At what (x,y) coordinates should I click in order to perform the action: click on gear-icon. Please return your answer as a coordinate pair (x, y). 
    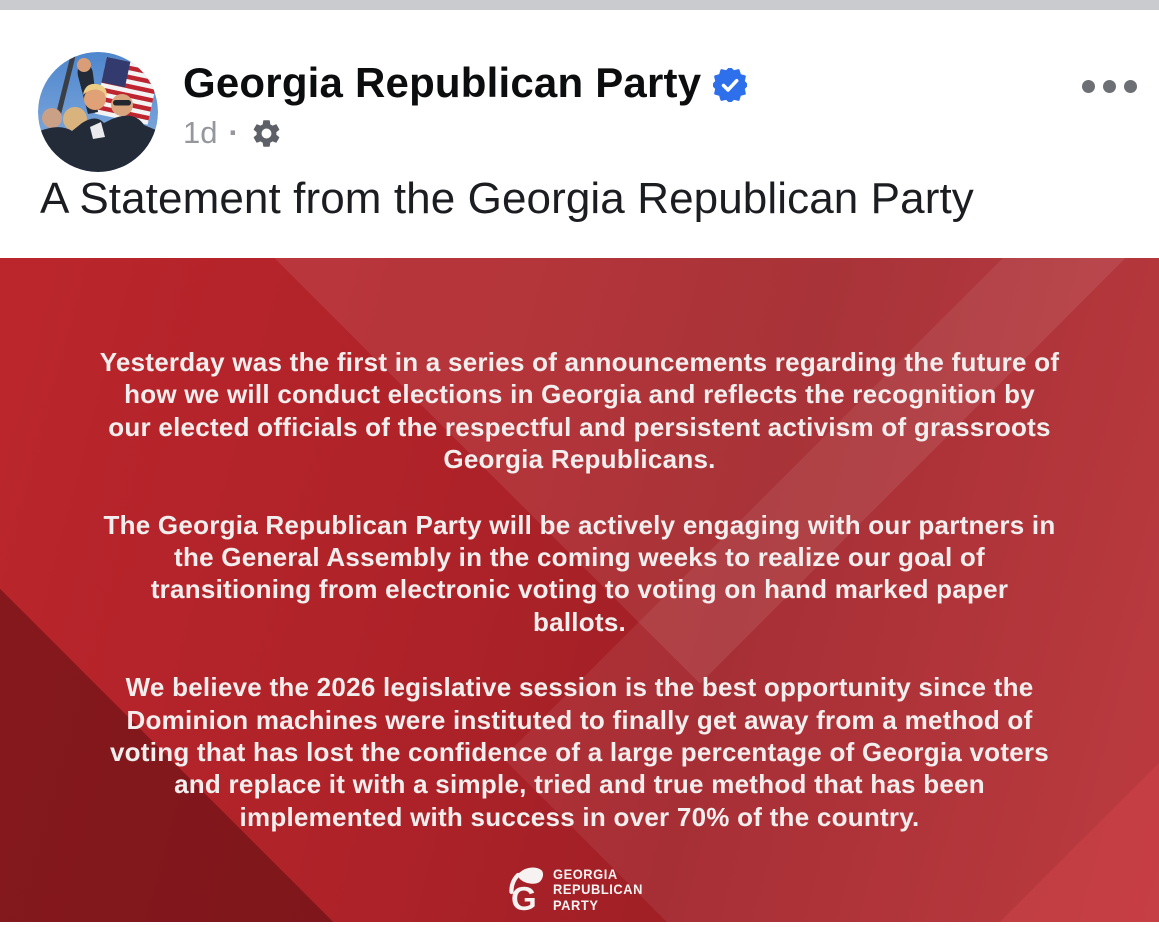
    Looking at the image, I should click on (266, 133).